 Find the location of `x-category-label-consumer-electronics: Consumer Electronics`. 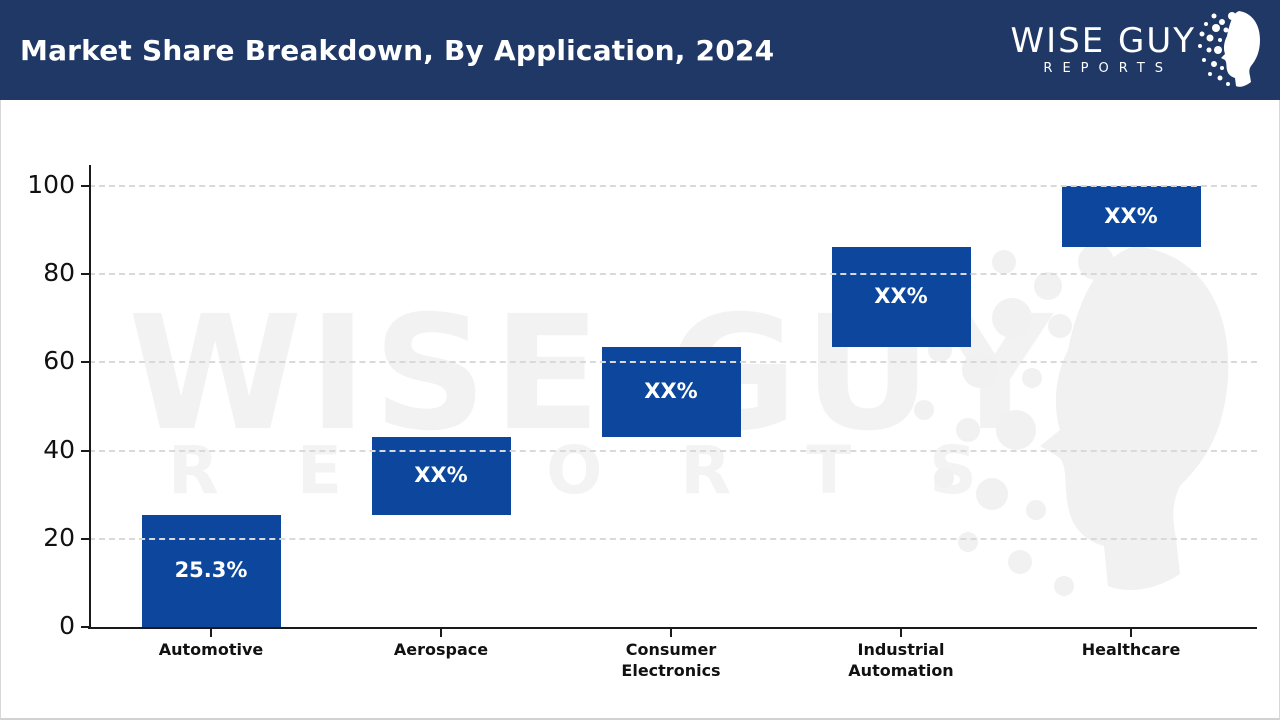

x-category-label-consumer-electronics: Consumer Electronics is located at coordinates (671, 660).